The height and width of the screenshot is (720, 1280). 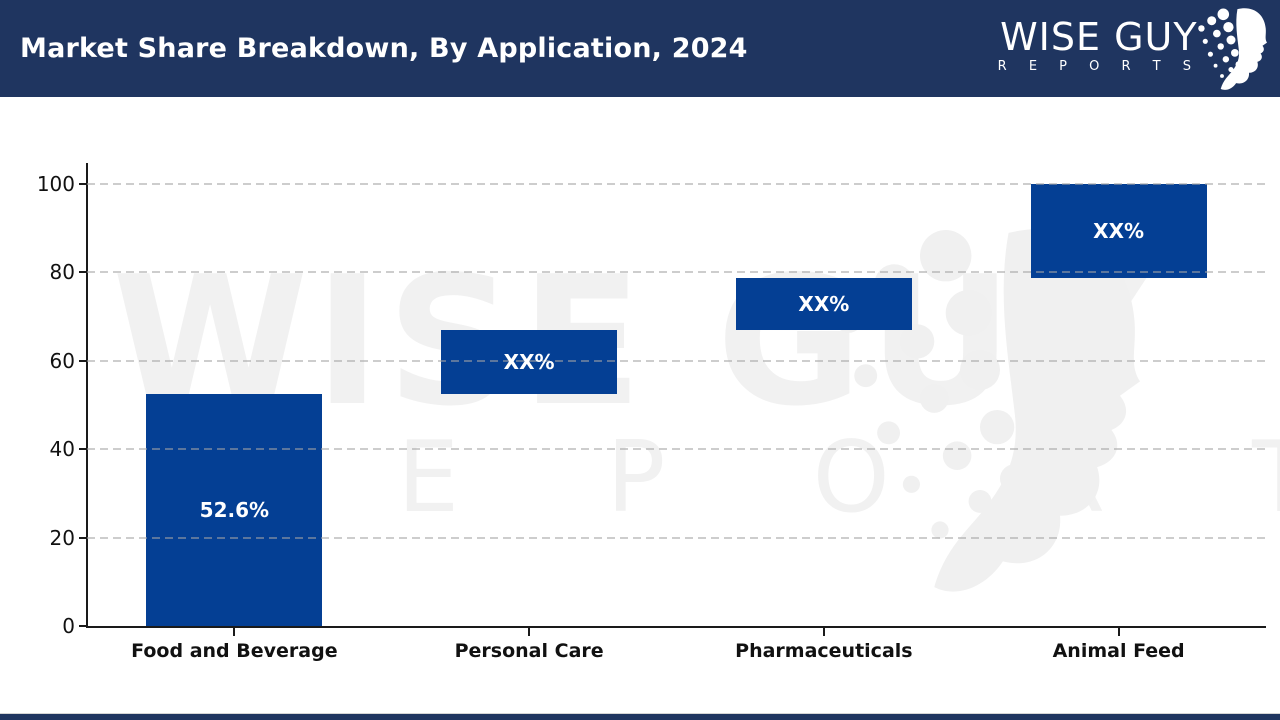 I want to click on x-axis-category-label-pharmaceuticals: Pharmaceuticals, so click(x=824, y=651).